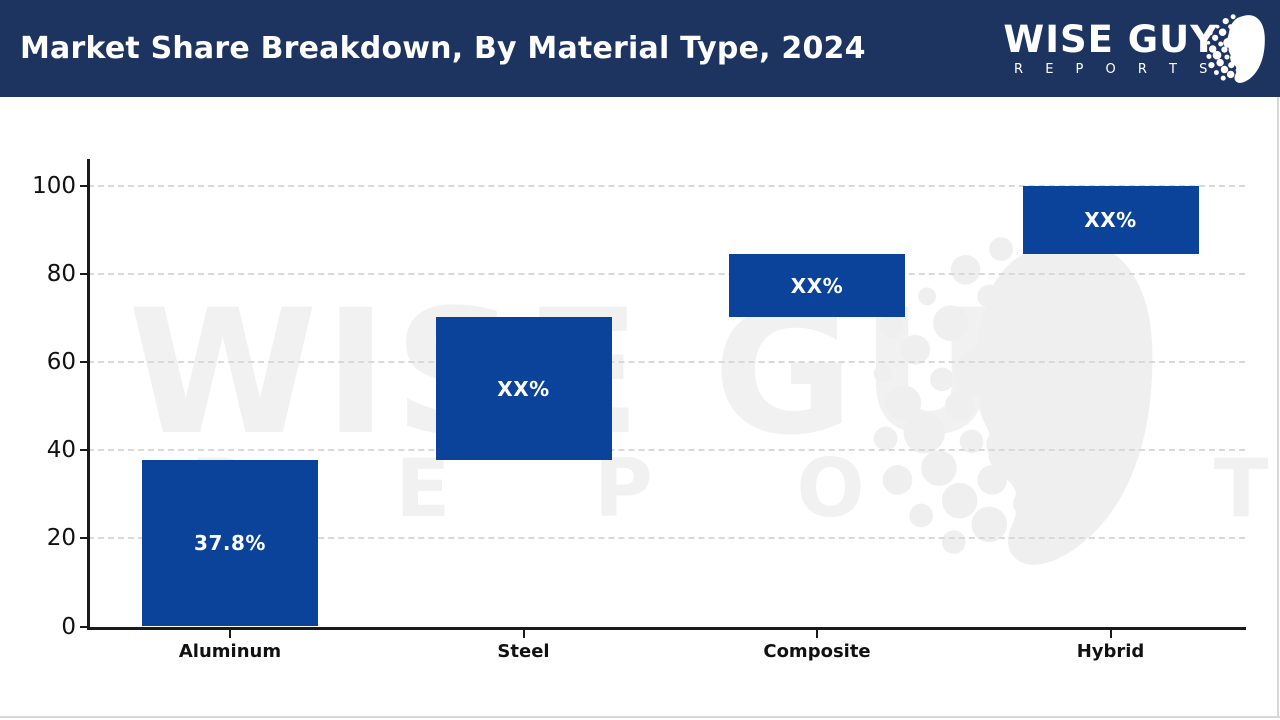 This screenshot has height=720, width=1280. Describe the element at coordinates (61, 450) in the screenshot. I see `y-tick-label: 40` at that location.